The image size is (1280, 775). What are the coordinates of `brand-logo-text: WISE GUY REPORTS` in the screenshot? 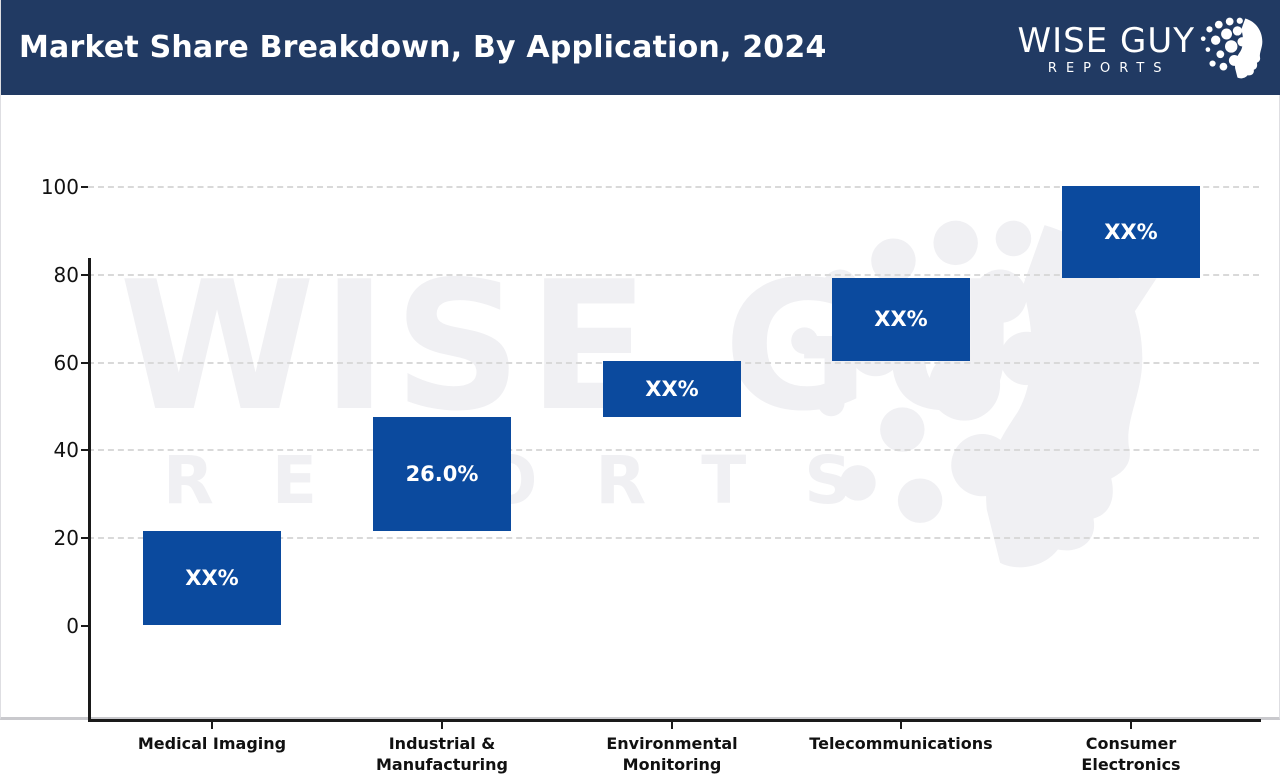 It's located at (1106, 50).